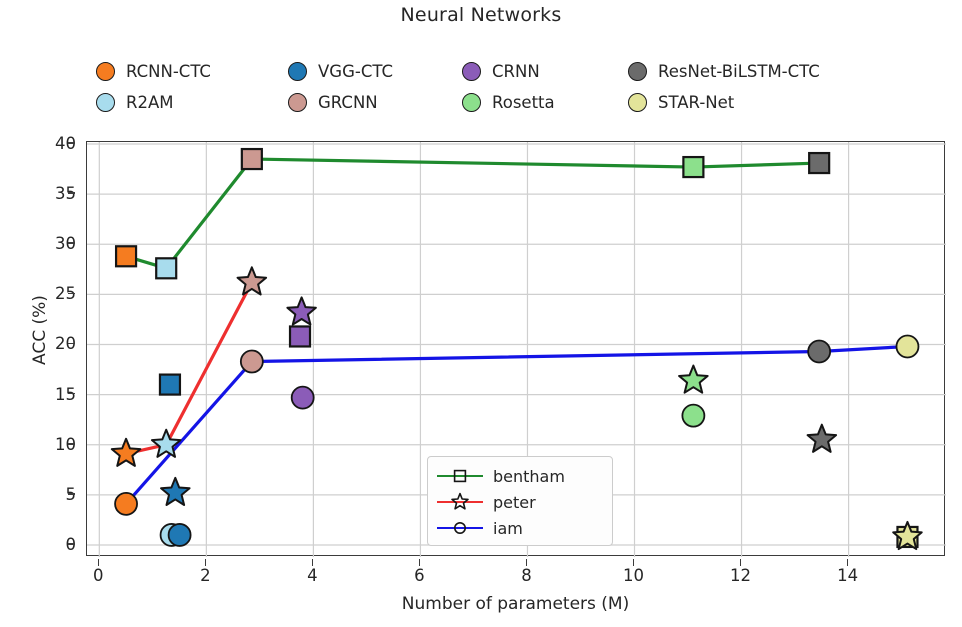 The height and width of the screenshot is (627, 962). What do you see at coordinates (302, 397) in the screenshot?
I see `circle-marker-crnn` at bounding box center [302, 397].